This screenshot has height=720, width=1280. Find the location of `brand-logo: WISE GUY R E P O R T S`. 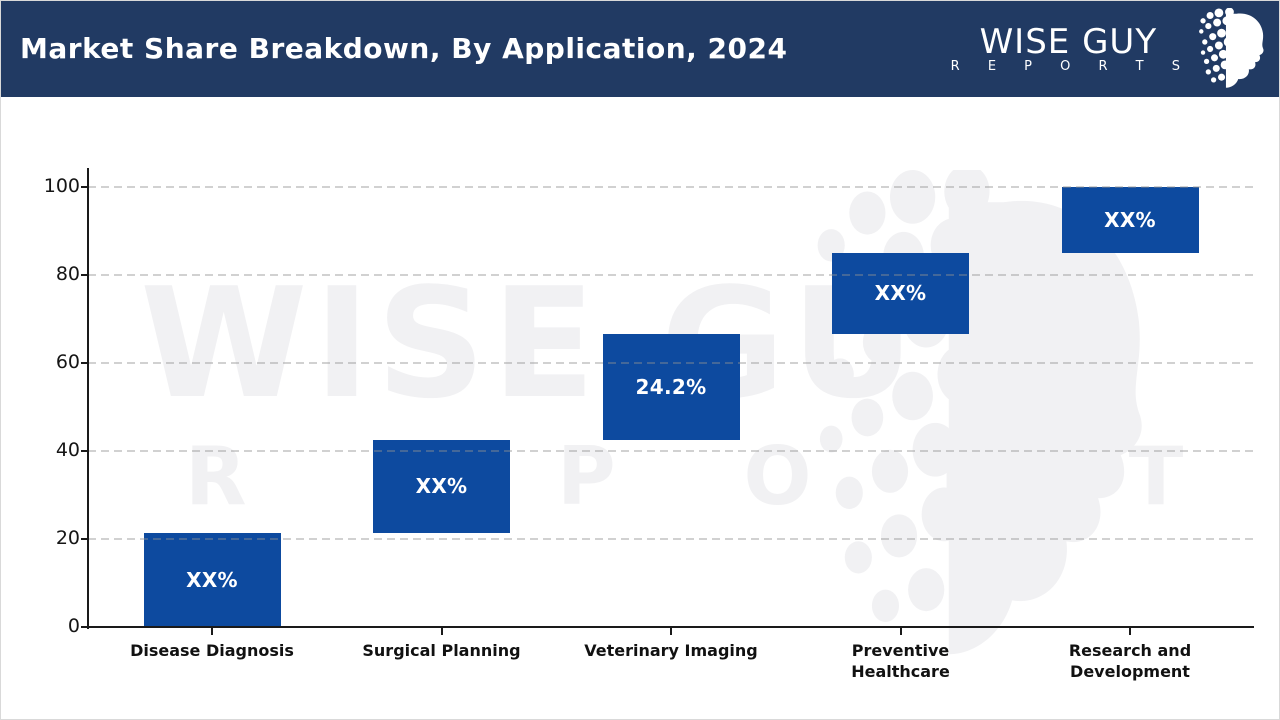

brand-logo: WISE GUY R E P O R T S is located at coordinates (1112, 48).